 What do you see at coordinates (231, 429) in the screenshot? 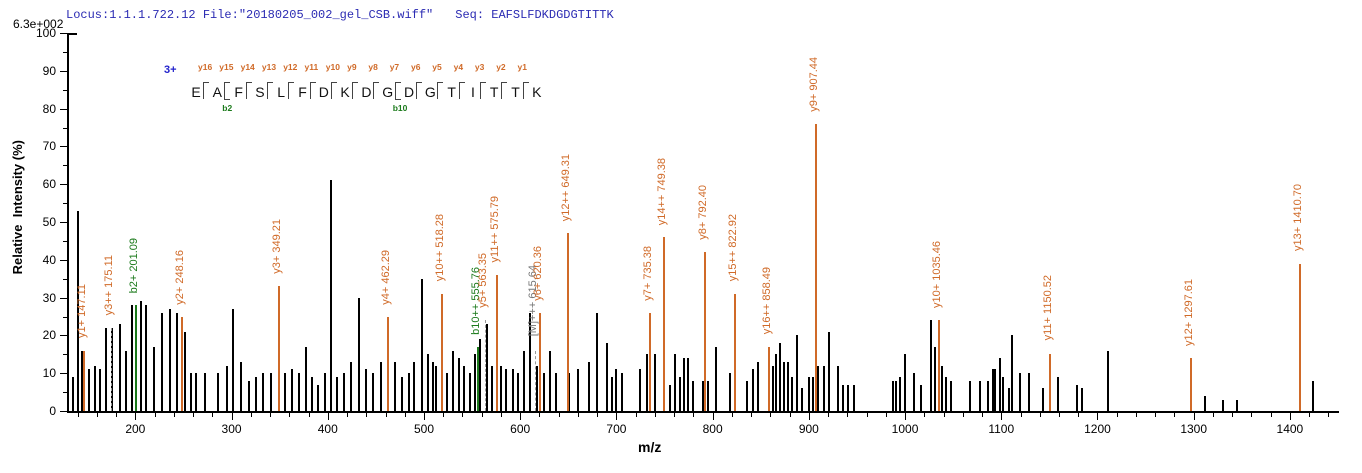
I see `x-tick-label: 300` at bounding box center [231, 429].